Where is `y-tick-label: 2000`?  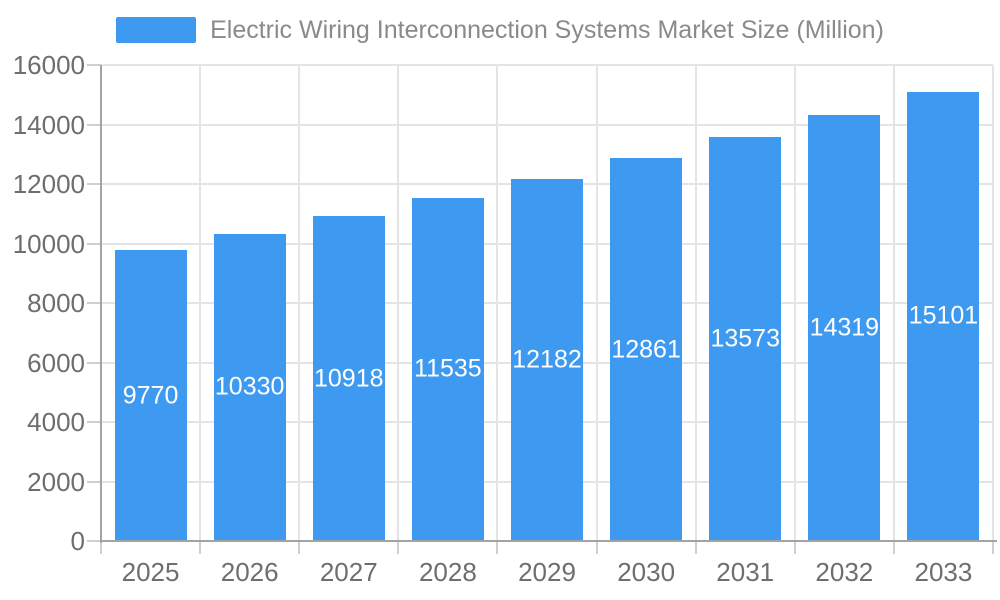 y-tick-label: 2000 is located at coordinates (56, 481).